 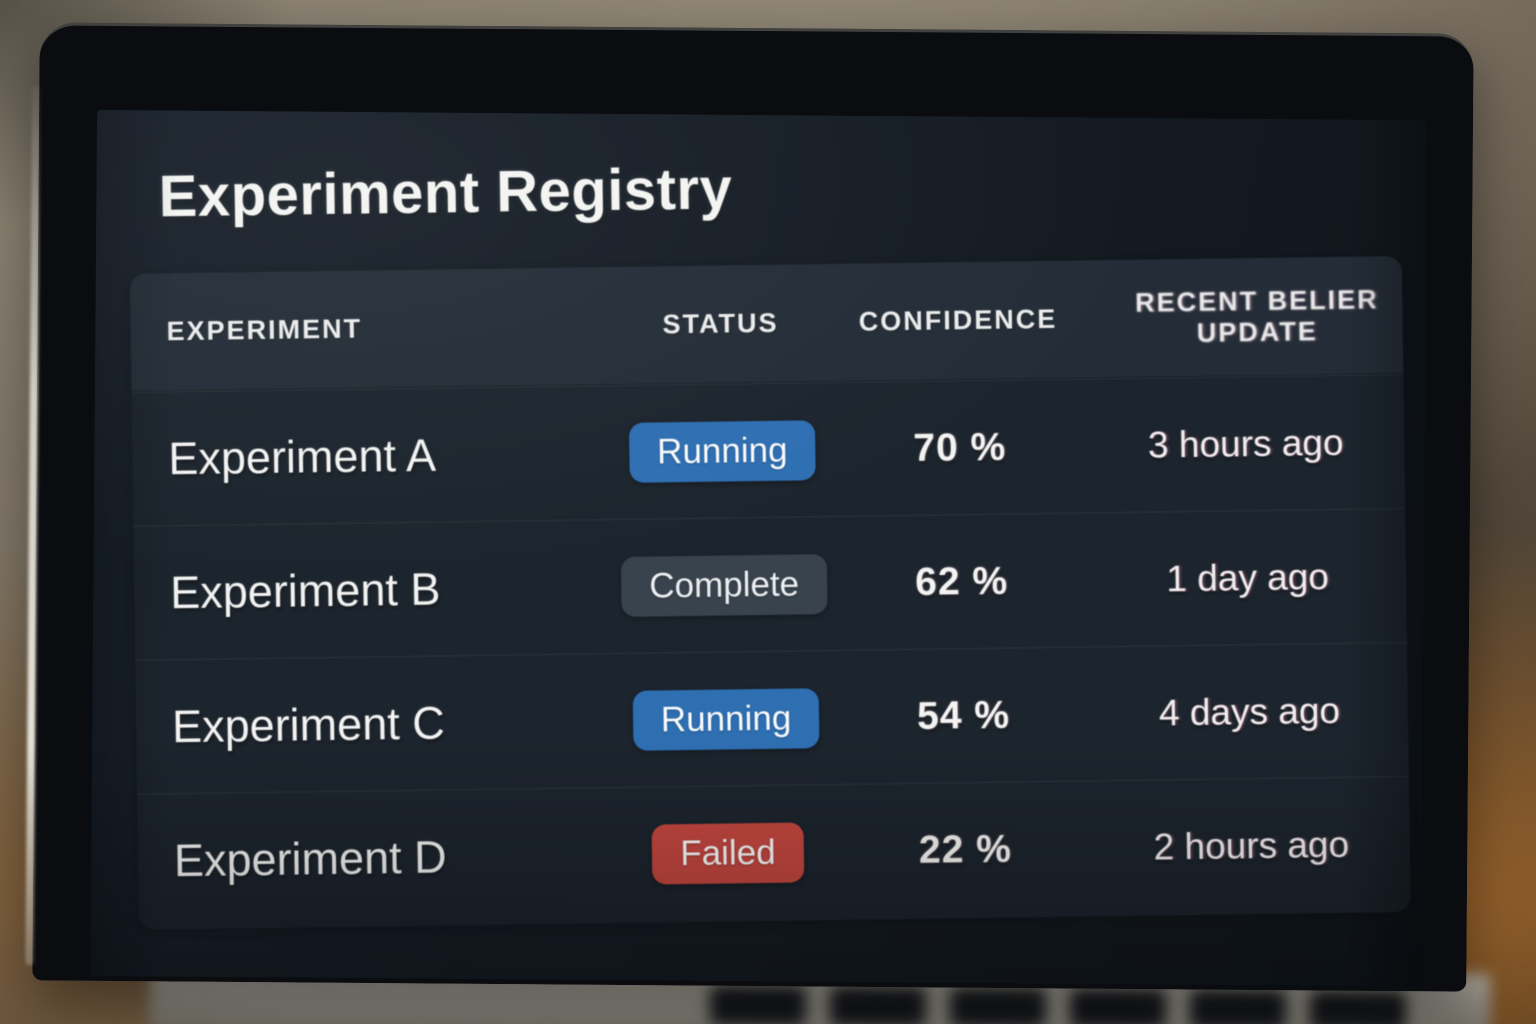 What do you see at coordinates (965, 849) in the screenshot?
I see `confidence-value: 22 %` at bounding box center [965, 849].